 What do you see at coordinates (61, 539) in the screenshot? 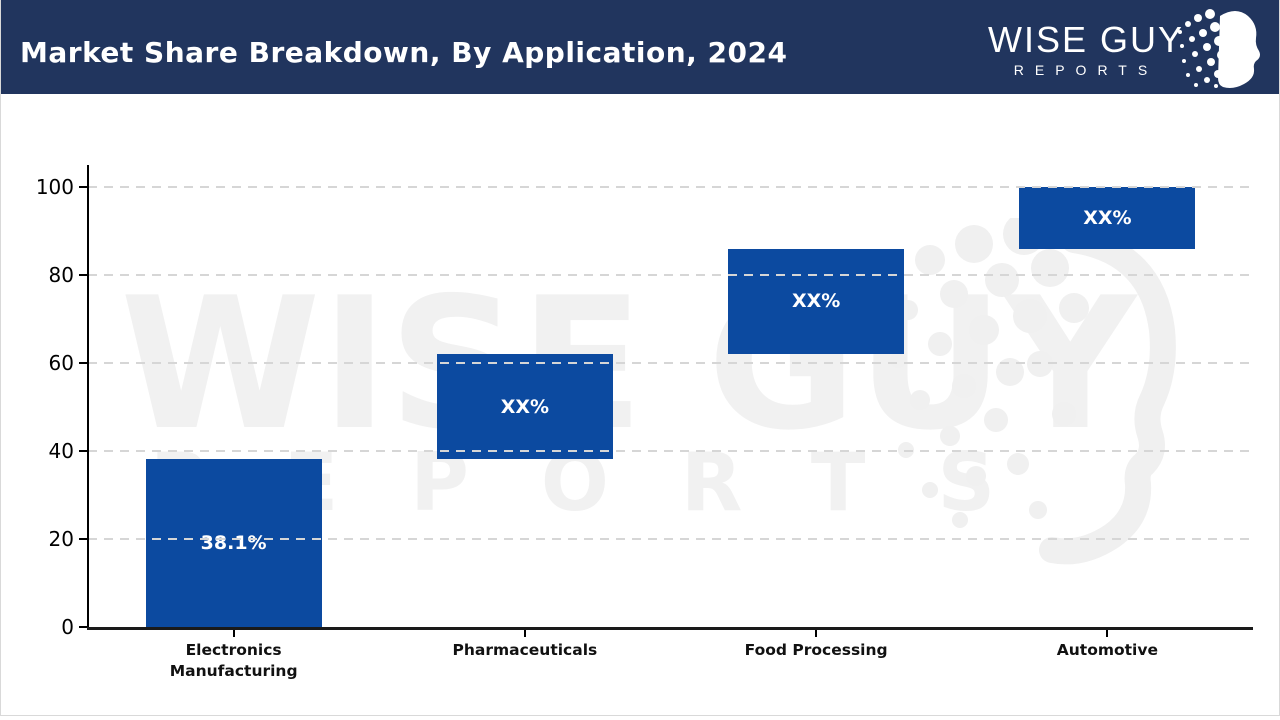
I see `y-axis-tick-label: 20` at bounding box center [61, 539].